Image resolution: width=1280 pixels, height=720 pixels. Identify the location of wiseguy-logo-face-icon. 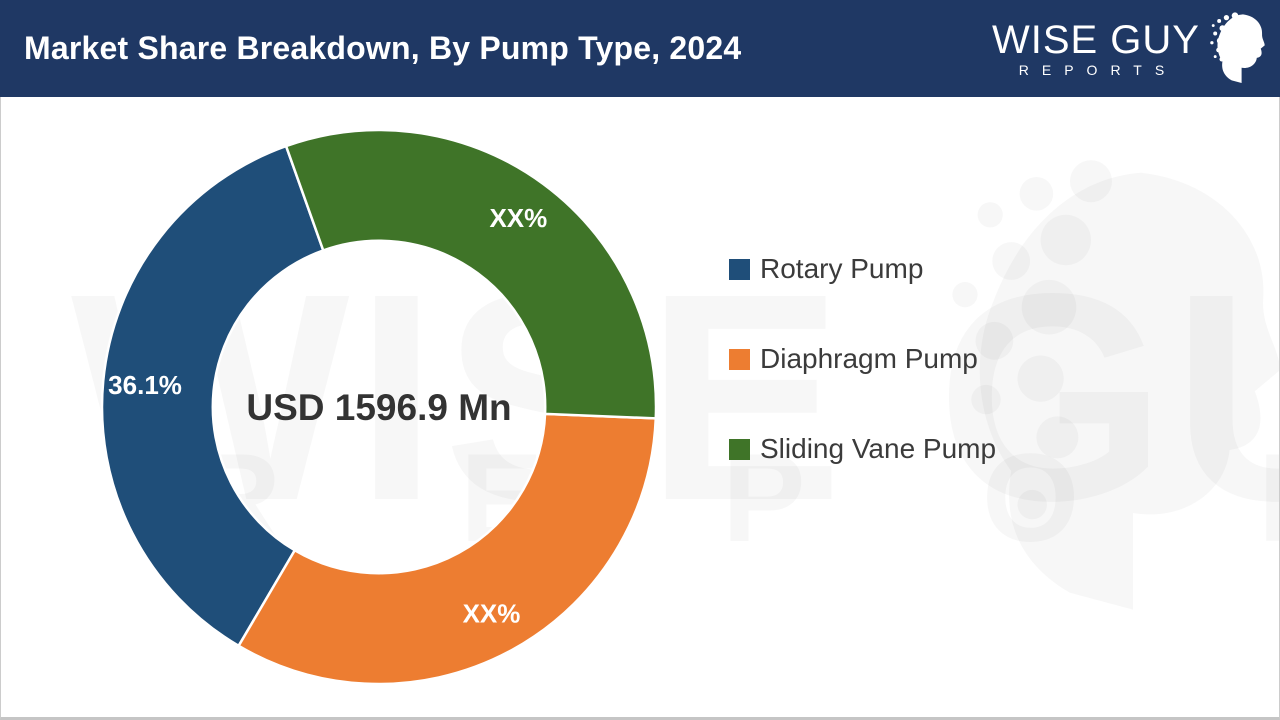
(1237, 47).